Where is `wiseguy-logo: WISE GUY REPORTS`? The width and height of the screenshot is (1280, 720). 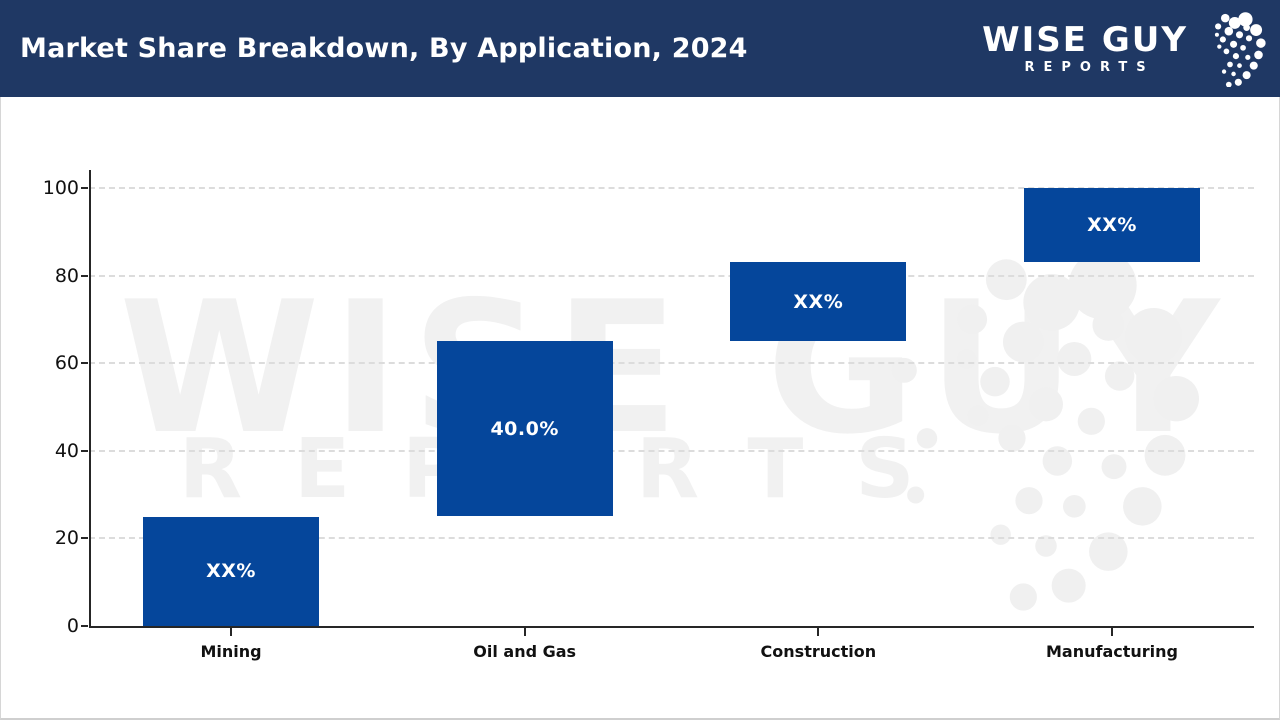
wiseguy-logo: WISE GUY REPORTS is located at coordinates (1131, 49).